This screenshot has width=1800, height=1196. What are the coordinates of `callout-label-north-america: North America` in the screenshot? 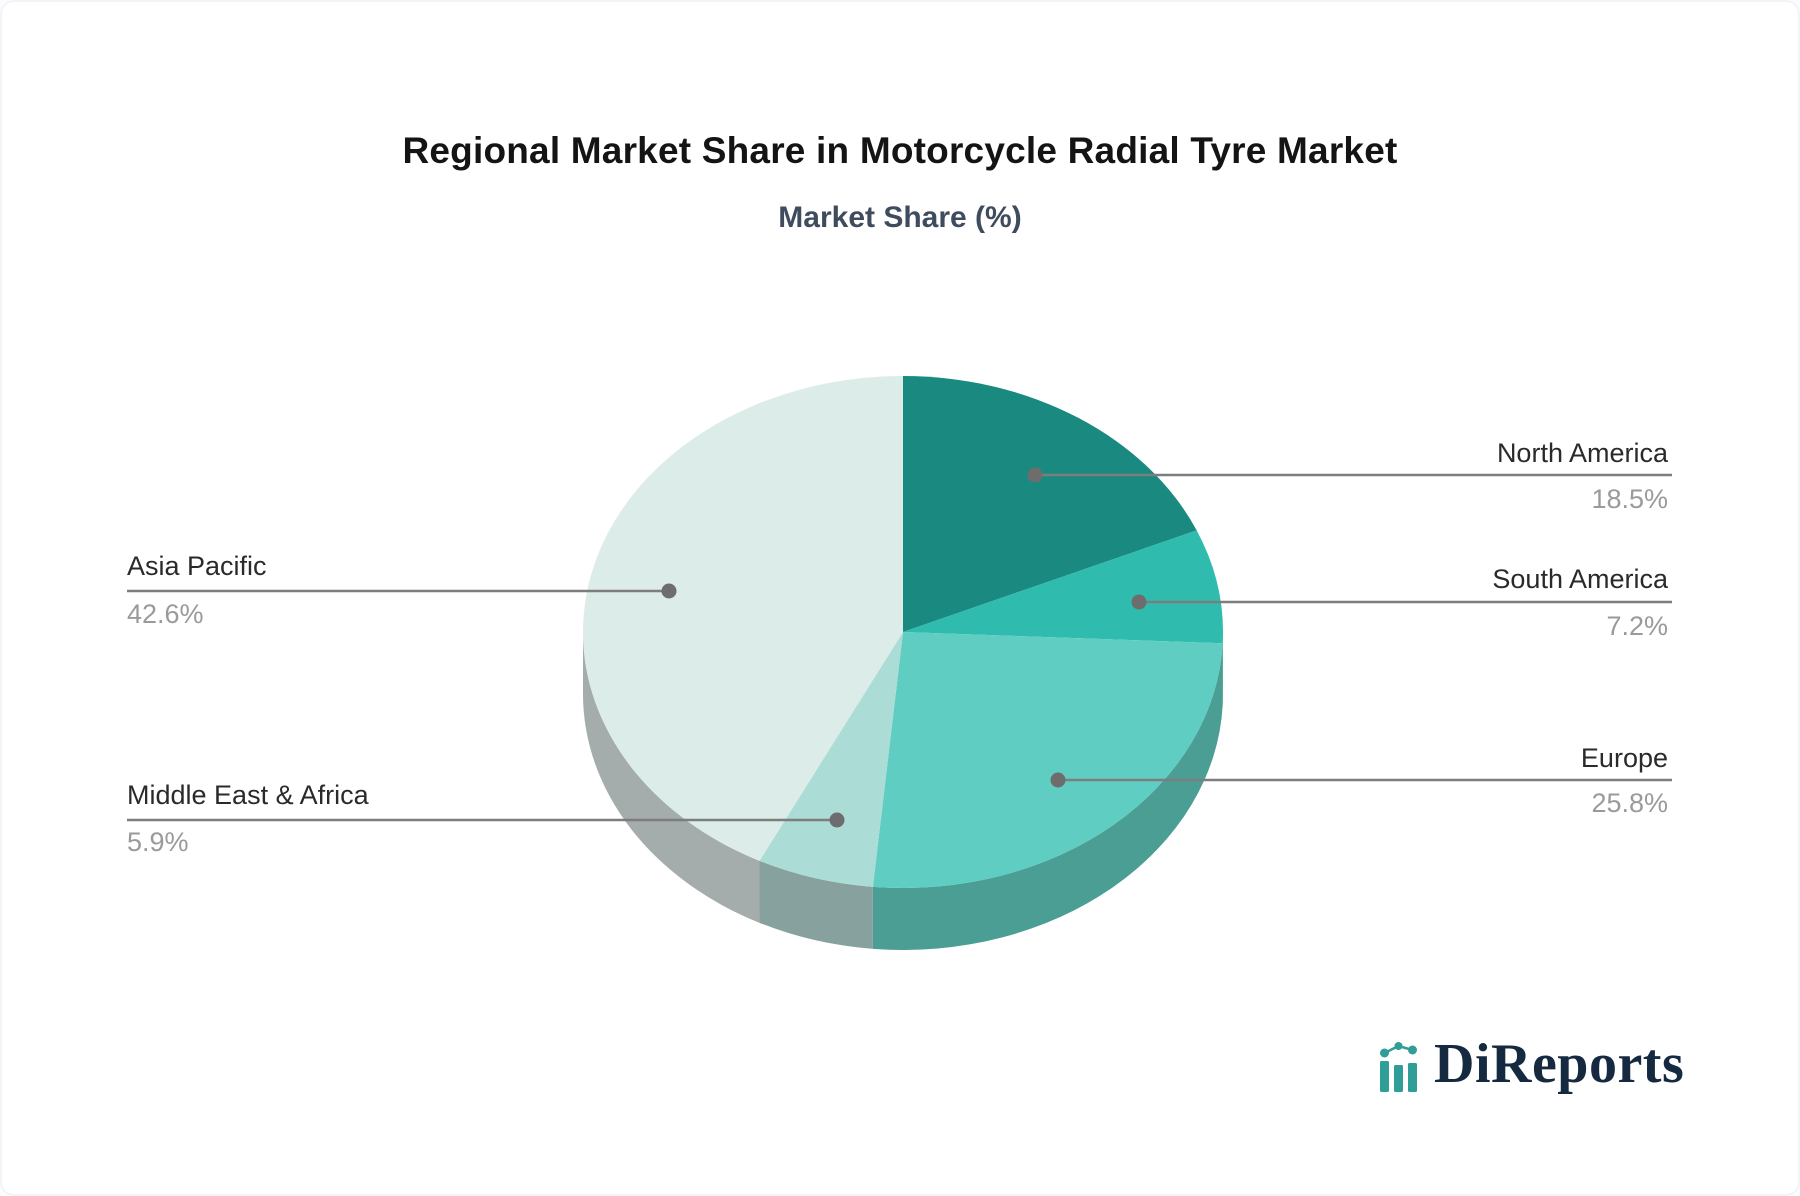 It's located at (1582, 453).